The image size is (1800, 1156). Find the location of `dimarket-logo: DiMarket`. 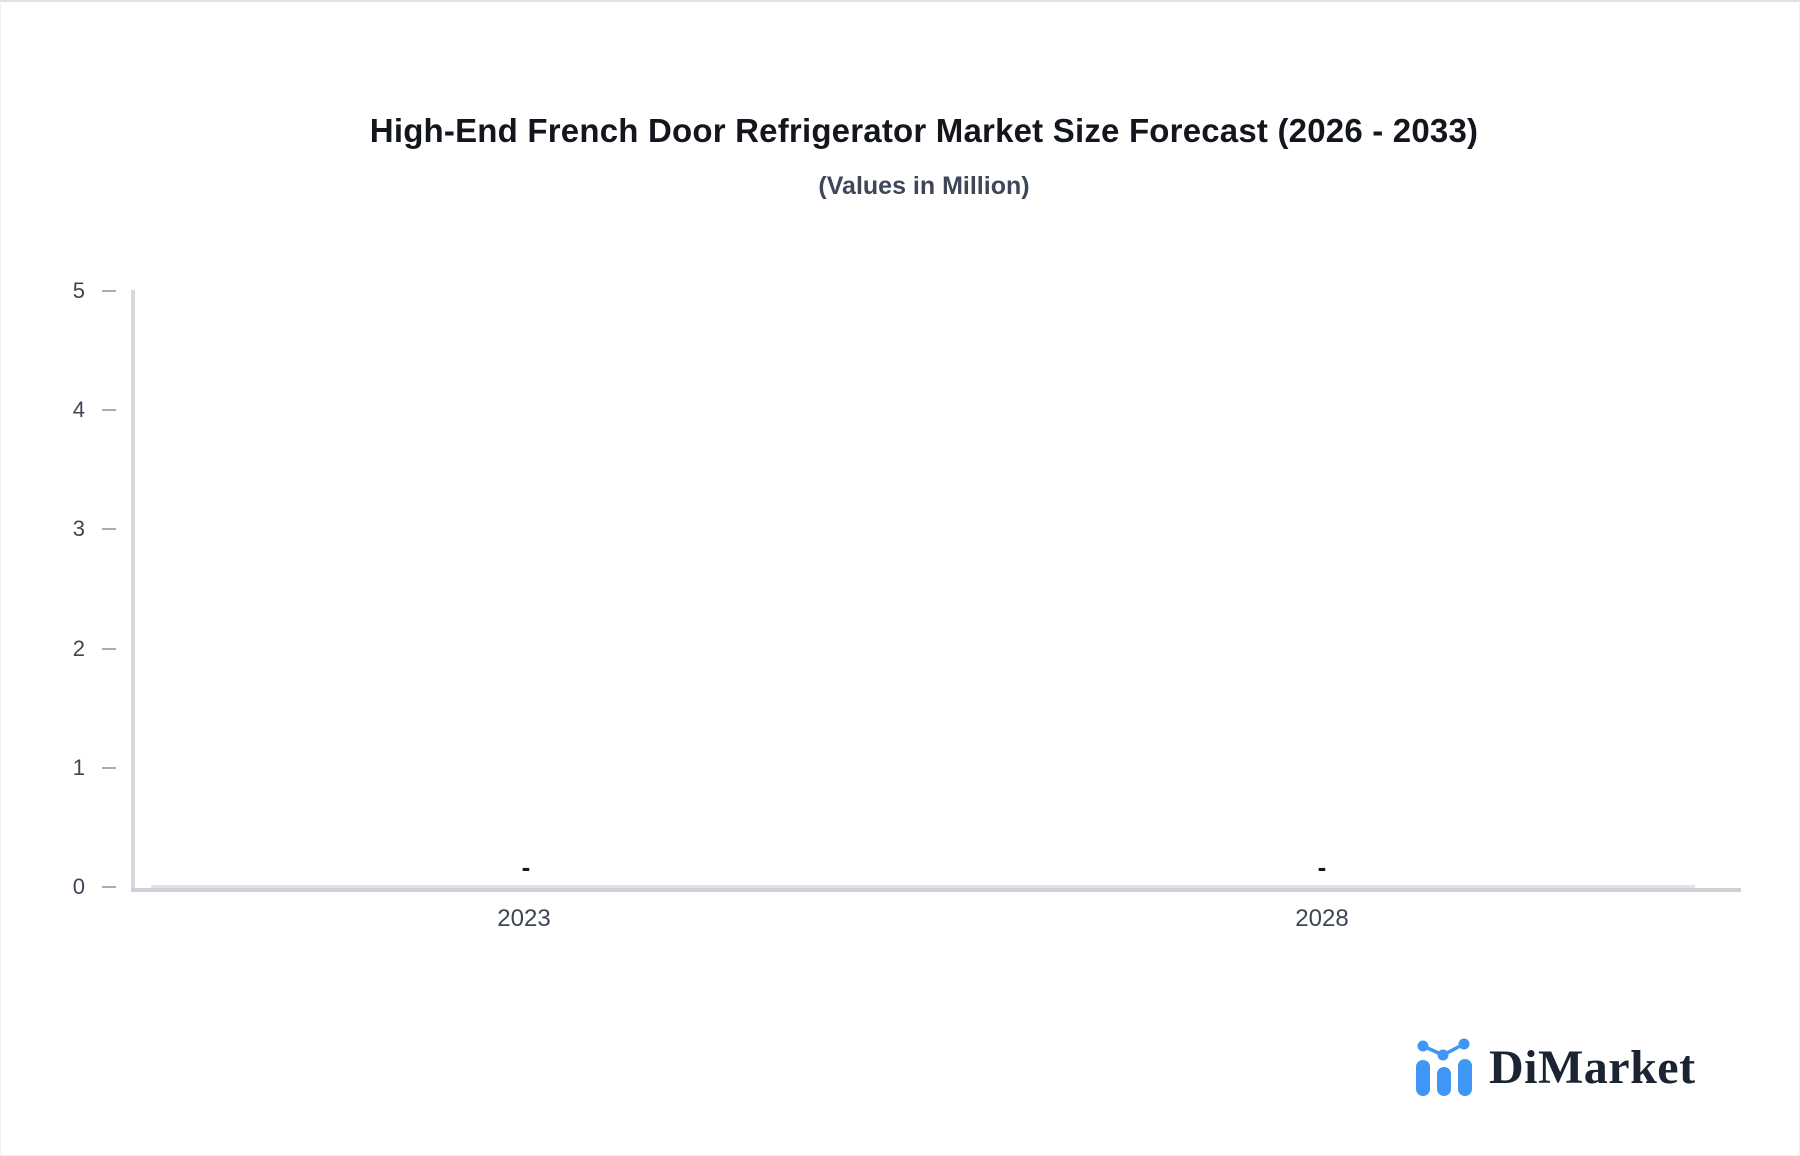

dimarket-logo: DiMarket is located at coordinates (1554, 1067).